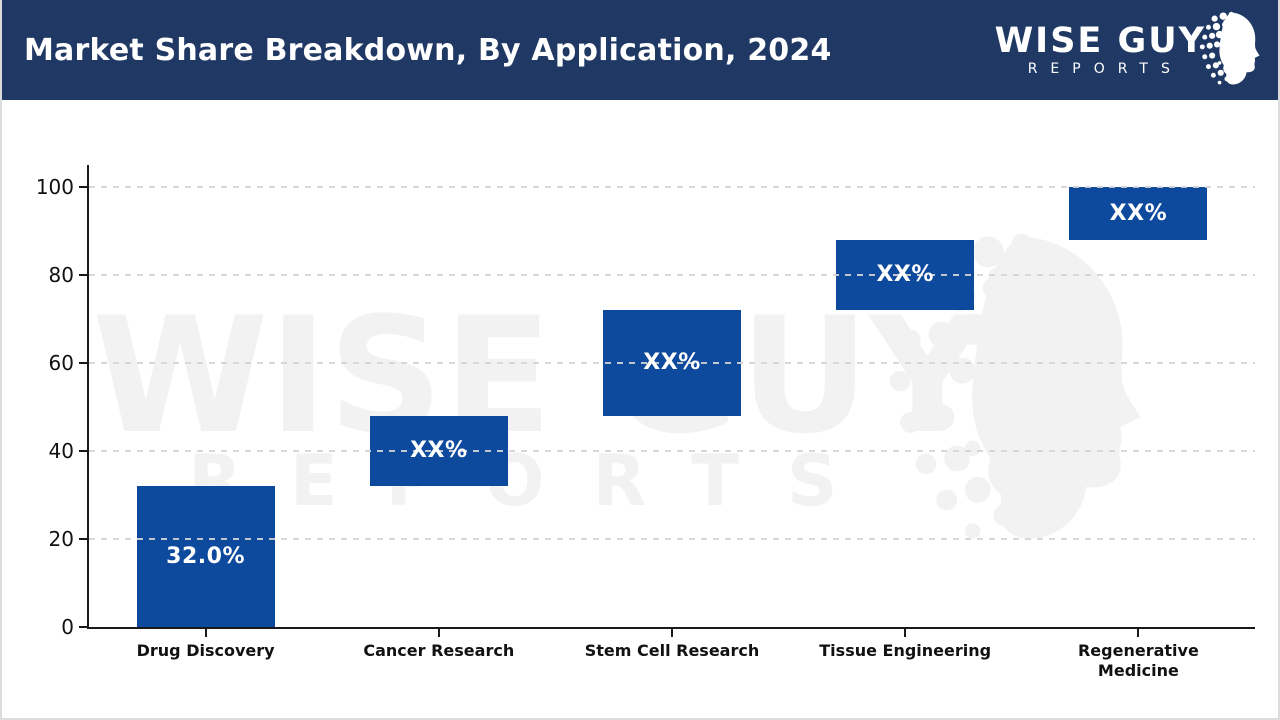  Describe the element at coordinates (671, 628) in the screenshot. I see `x-axis-spine` at that location.